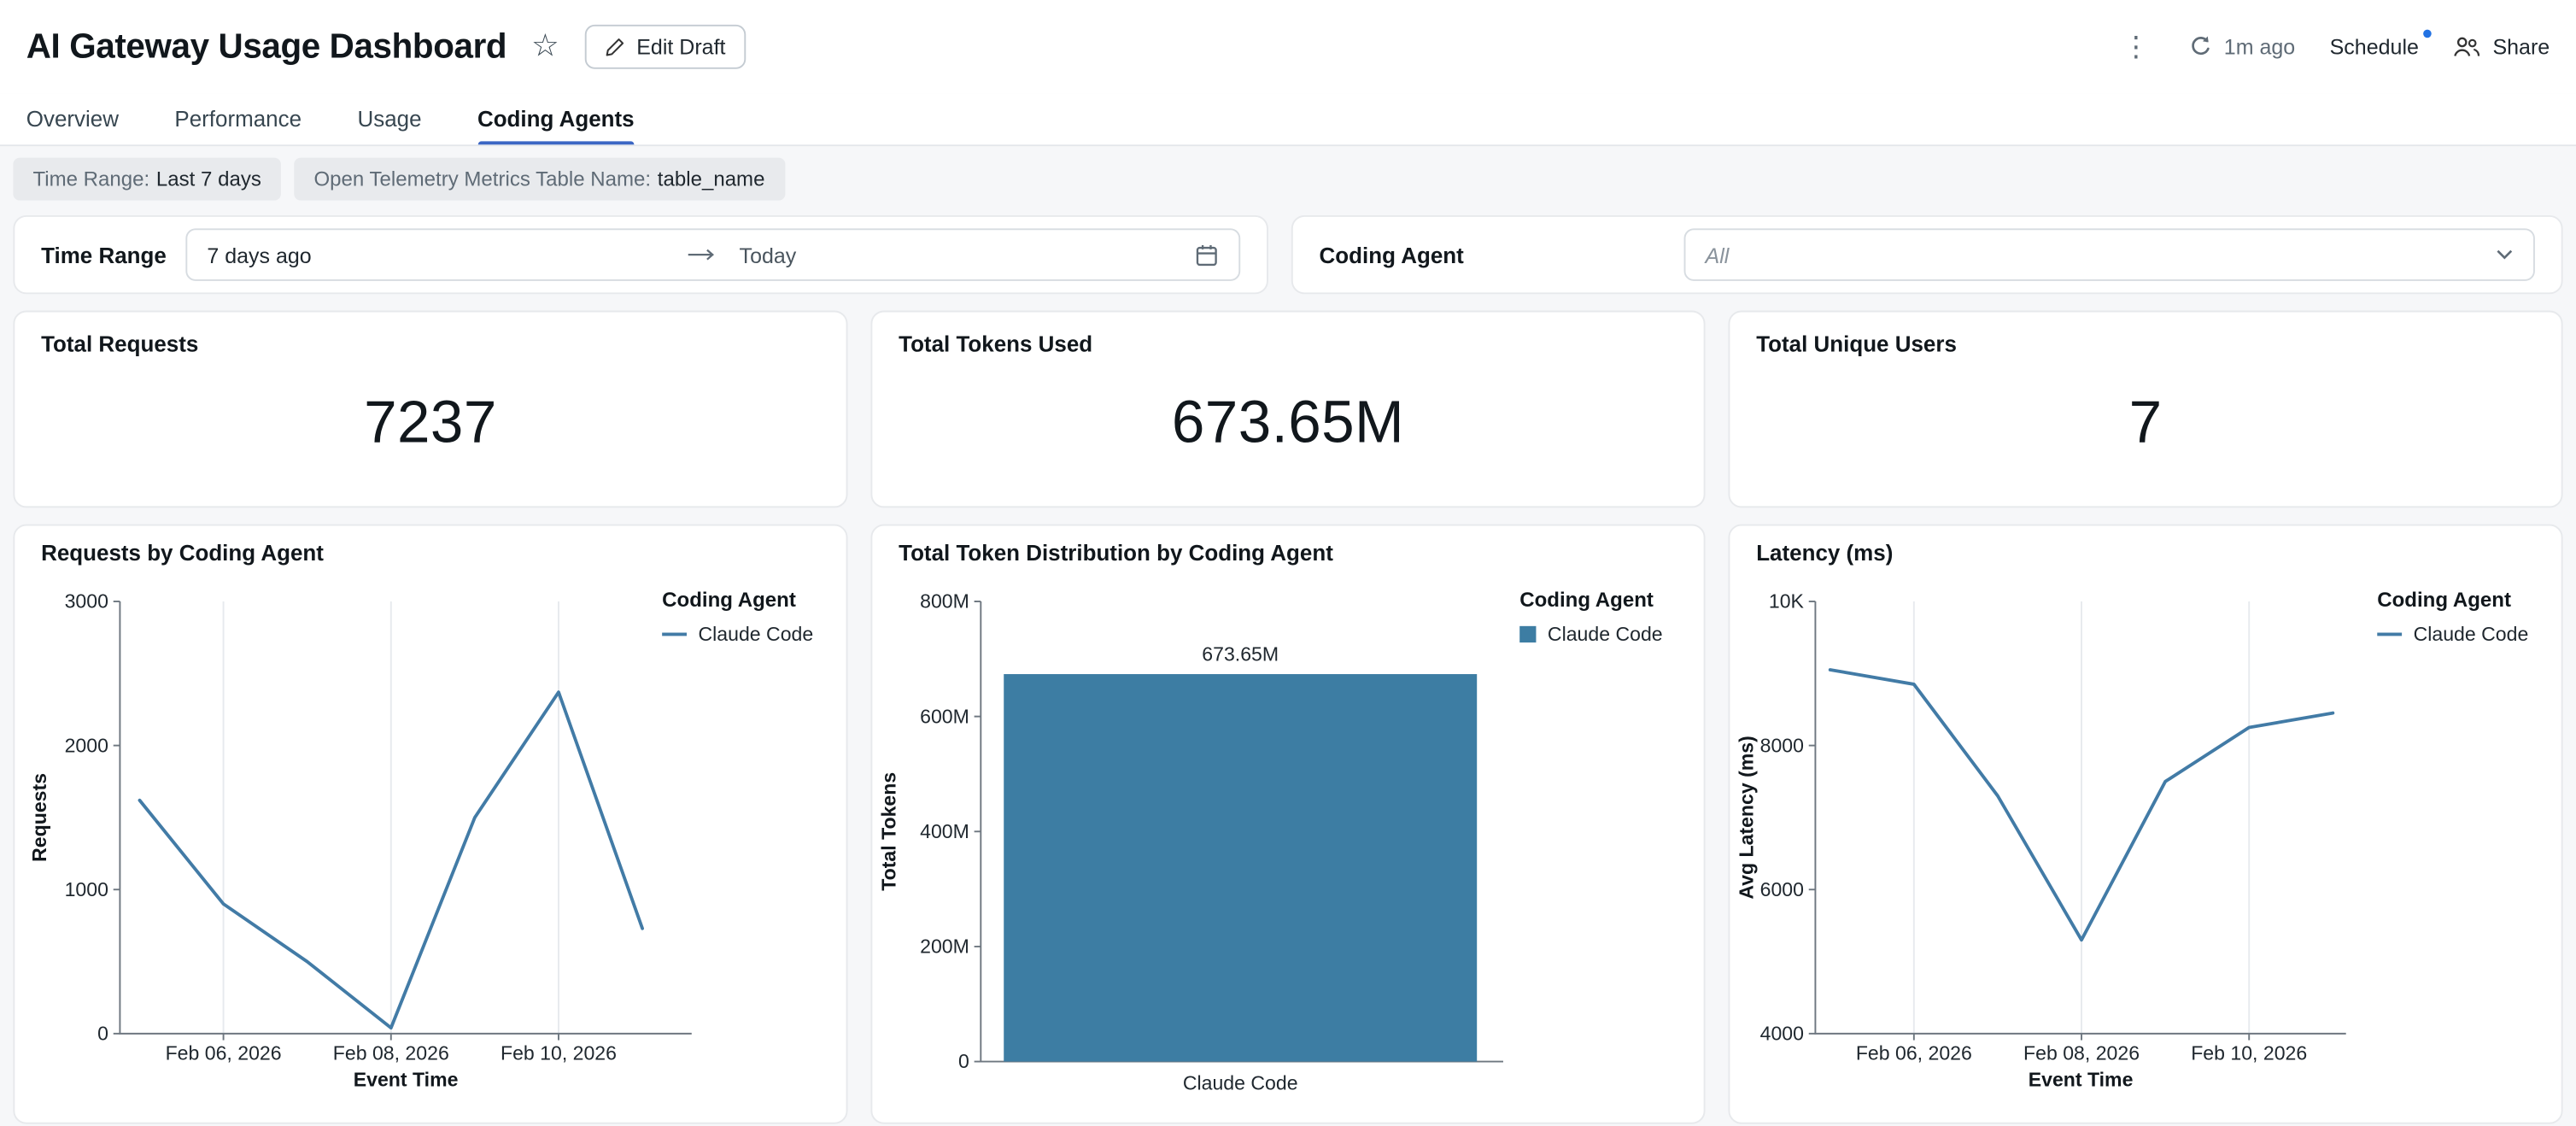  What do you see at coordinates (1782, 889) in the screenshot?
I see `y-tick-label: 6000` at bounding box center [1782, 889].